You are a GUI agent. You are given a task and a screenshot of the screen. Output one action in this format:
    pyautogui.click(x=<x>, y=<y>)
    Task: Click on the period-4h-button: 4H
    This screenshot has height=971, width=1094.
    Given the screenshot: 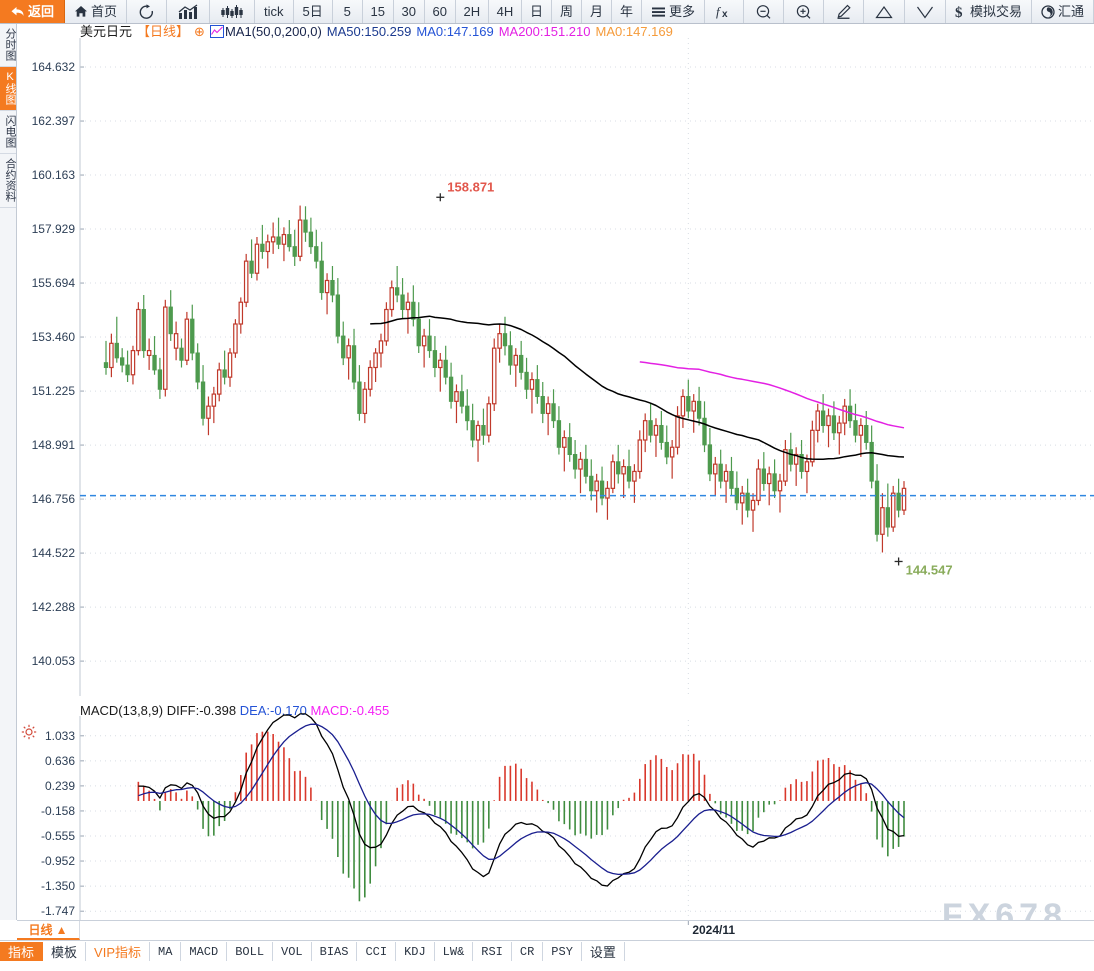 What is the action you would take?
    pyautogui.click(x=505, y=11)
    